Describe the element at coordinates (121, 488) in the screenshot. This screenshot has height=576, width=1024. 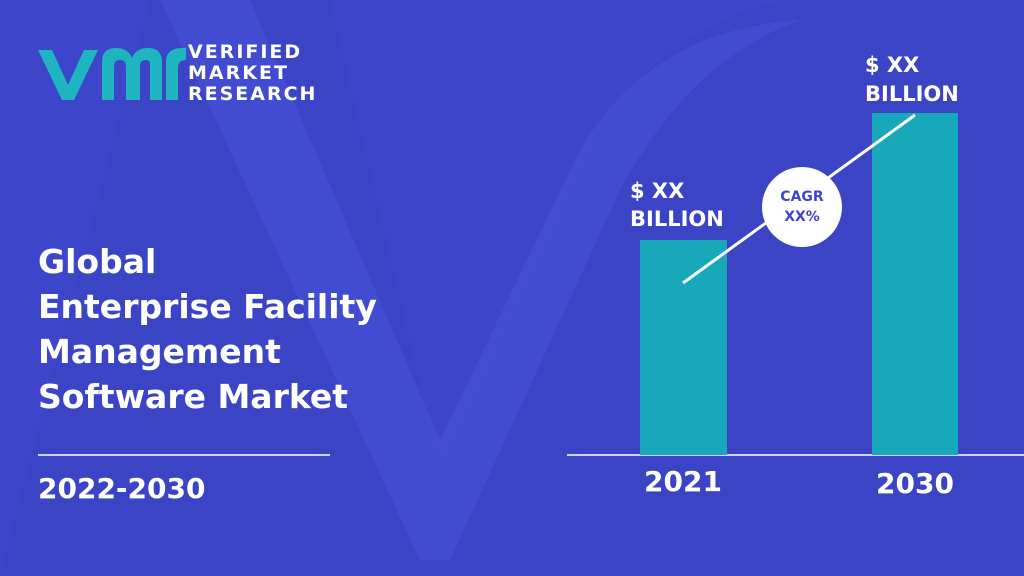
I see `period: 2022-2030` at that location.